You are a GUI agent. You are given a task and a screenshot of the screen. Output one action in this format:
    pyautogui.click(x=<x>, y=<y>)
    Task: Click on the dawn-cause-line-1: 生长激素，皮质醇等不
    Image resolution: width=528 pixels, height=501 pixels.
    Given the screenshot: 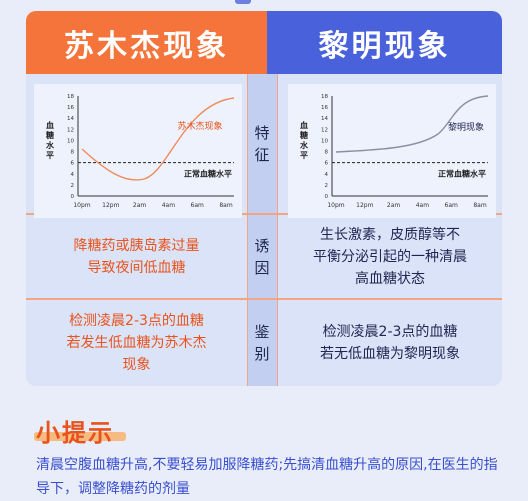 What is the action you would take?
    pyautogui.click(x=390, y=234)
    